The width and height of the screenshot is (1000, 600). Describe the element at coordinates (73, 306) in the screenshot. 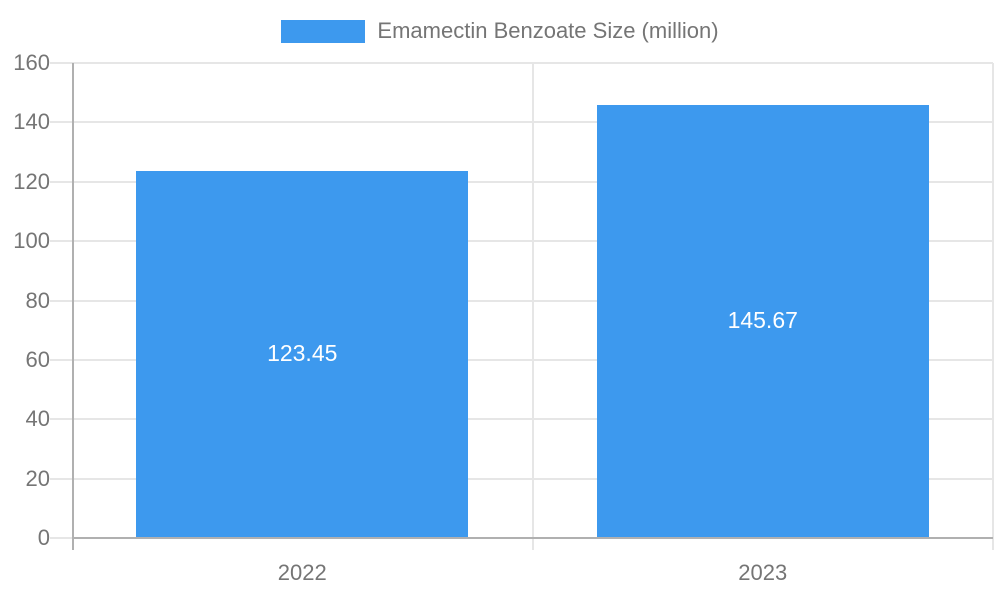

I see `y-axis` at that location.